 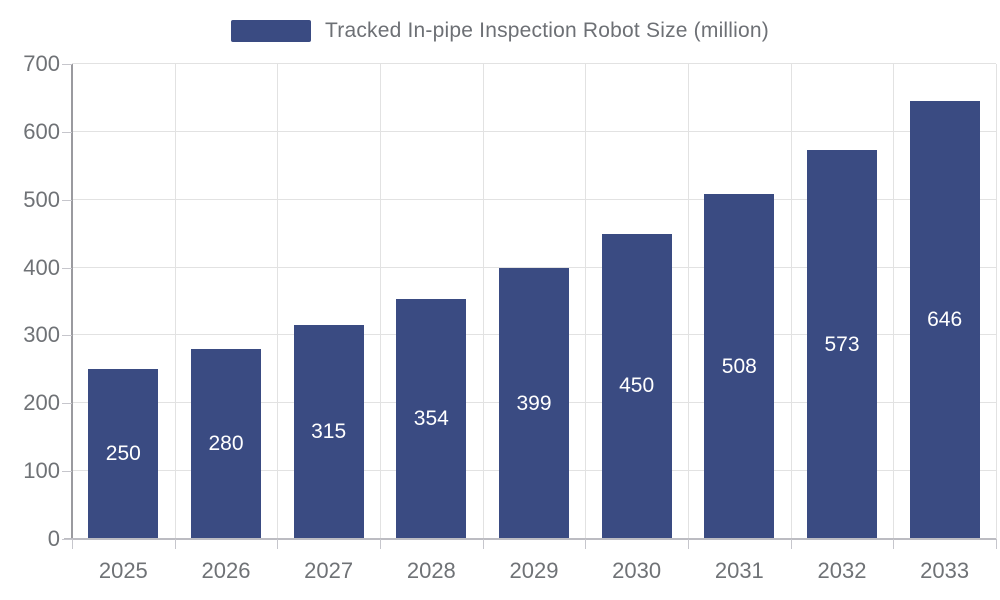 What do you see at coordinates (41, 267) in the screenshot?
I see `y-axis-tick-label: 400` at bounding box center [41, 267].